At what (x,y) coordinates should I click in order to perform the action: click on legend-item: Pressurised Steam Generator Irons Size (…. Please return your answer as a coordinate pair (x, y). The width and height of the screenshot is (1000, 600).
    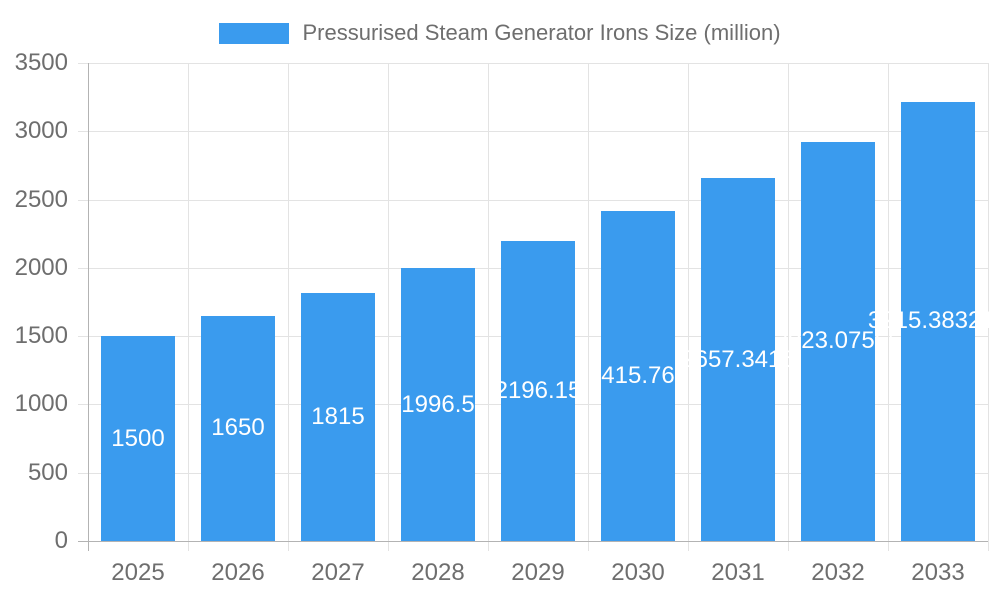
    Looking at the image, I should click on (500, 32).